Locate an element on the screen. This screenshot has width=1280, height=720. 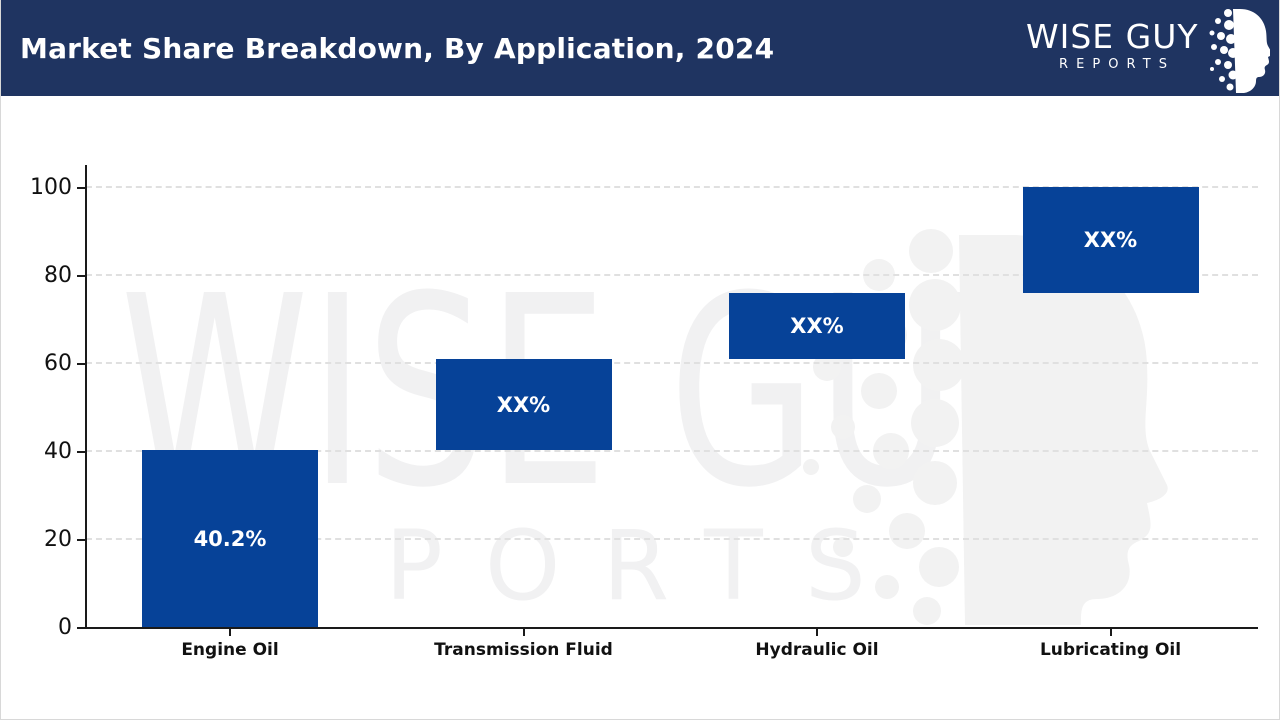
x-tick-label-lubricating-oil: Lubricating Oil is located at coordinates (1110, 650).